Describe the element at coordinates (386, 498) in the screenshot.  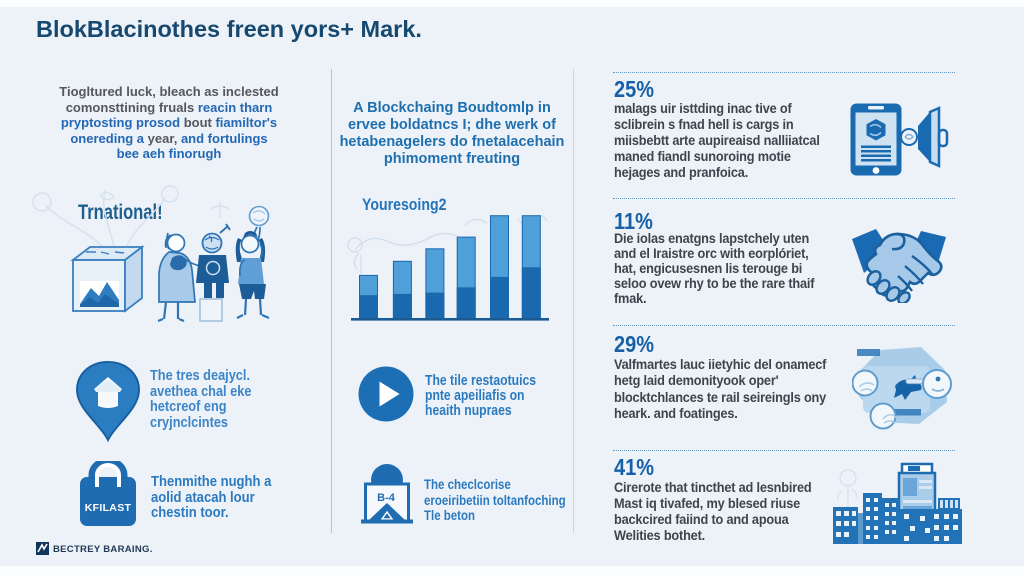
I see `svg-text: B-4` at that location.